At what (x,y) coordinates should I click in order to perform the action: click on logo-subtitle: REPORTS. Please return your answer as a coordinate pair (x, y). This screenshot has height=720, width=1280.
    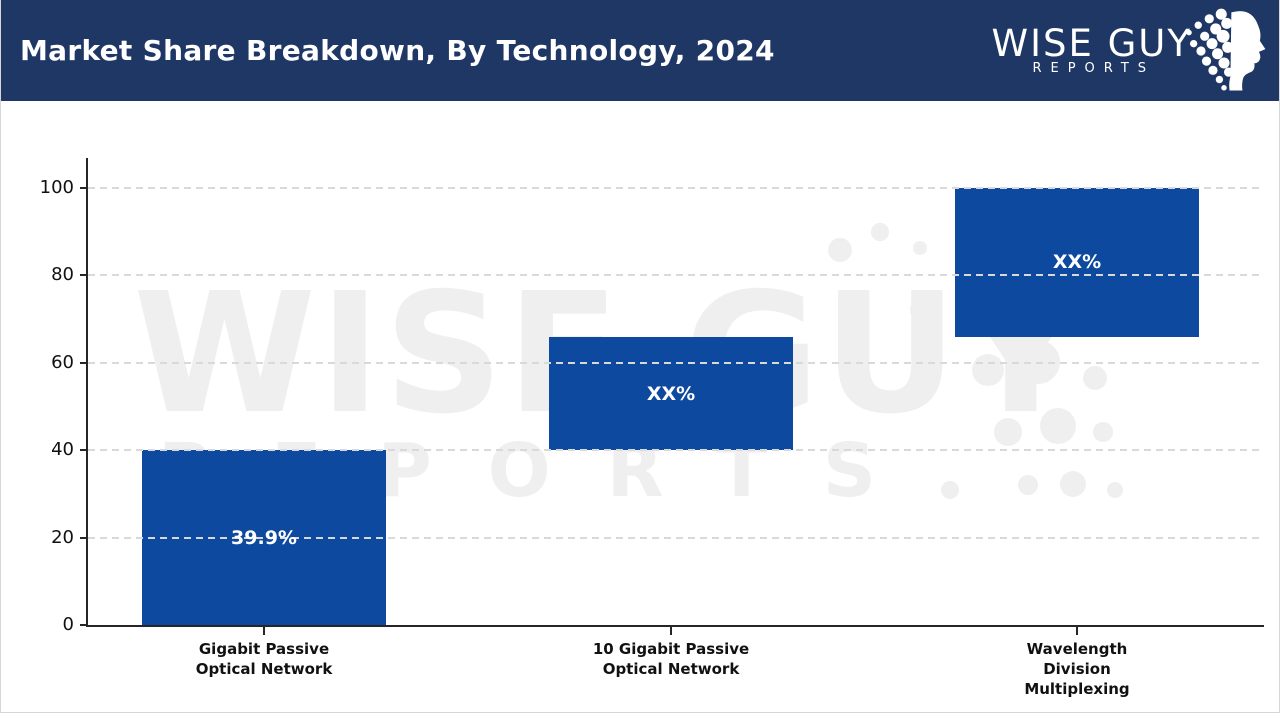
    Looking at the image, I should click on (1094, 69).